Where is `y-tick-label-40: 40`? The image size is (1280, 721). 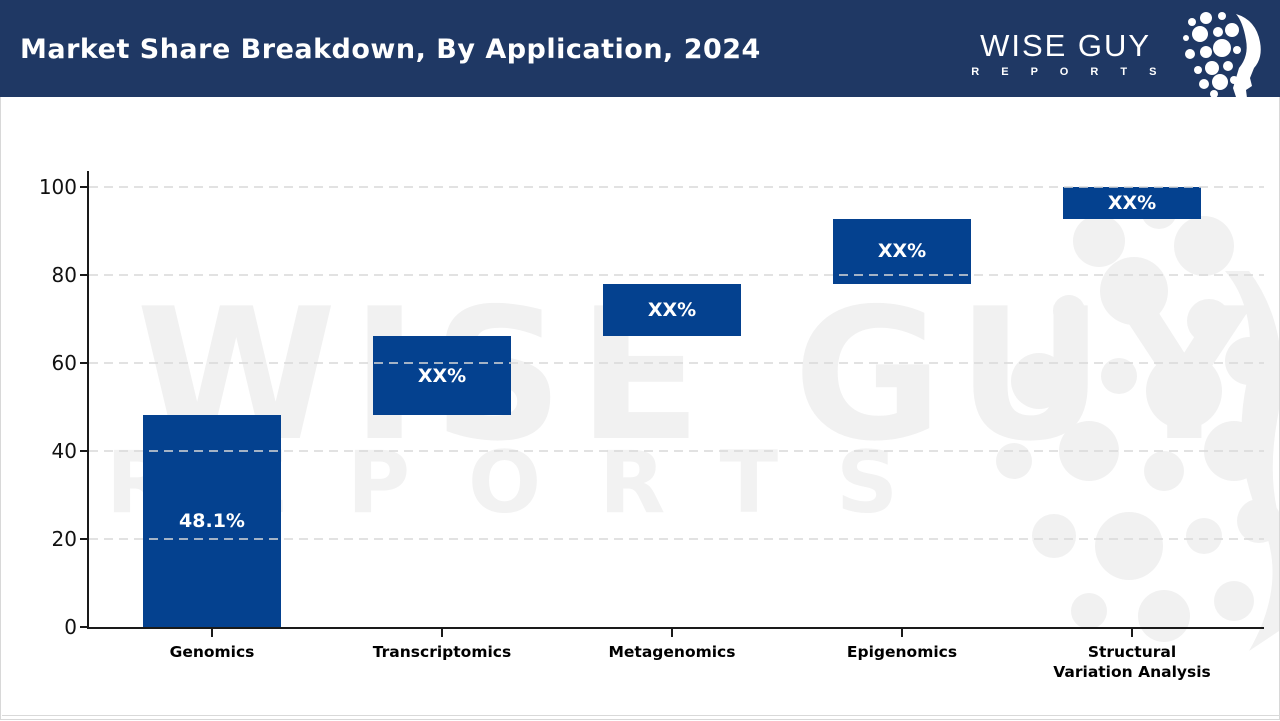
y-tick-label-40: 40 is located at coordinates (64, 451).